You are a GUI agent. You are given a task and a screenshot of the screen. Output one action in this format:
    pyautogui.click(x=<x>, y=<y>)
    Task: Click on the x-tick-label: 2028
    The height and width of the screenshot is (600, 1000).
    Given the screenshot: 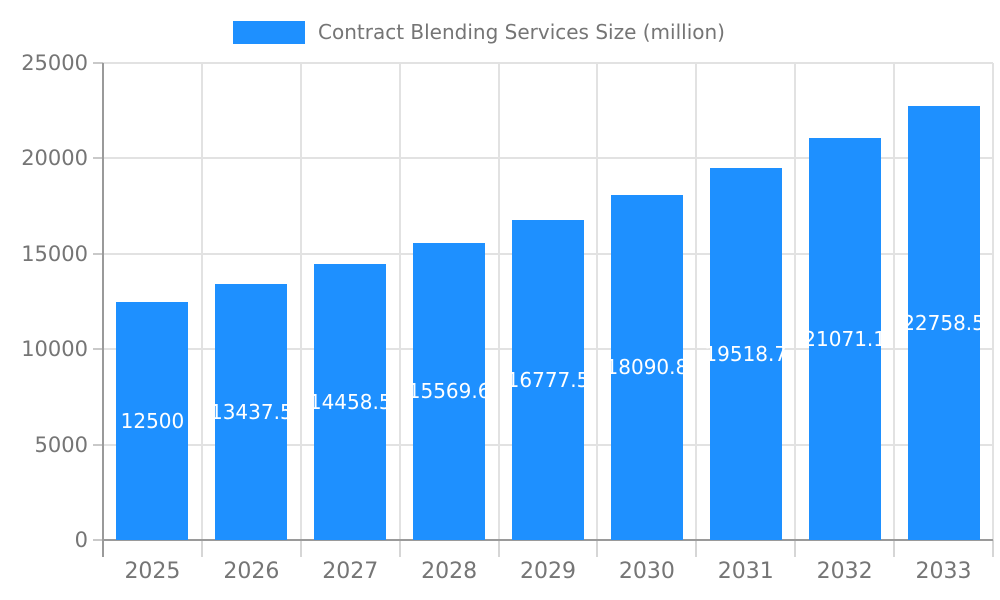 What is the action you would take?
    pyautogui.click(x=449, y=571)
    